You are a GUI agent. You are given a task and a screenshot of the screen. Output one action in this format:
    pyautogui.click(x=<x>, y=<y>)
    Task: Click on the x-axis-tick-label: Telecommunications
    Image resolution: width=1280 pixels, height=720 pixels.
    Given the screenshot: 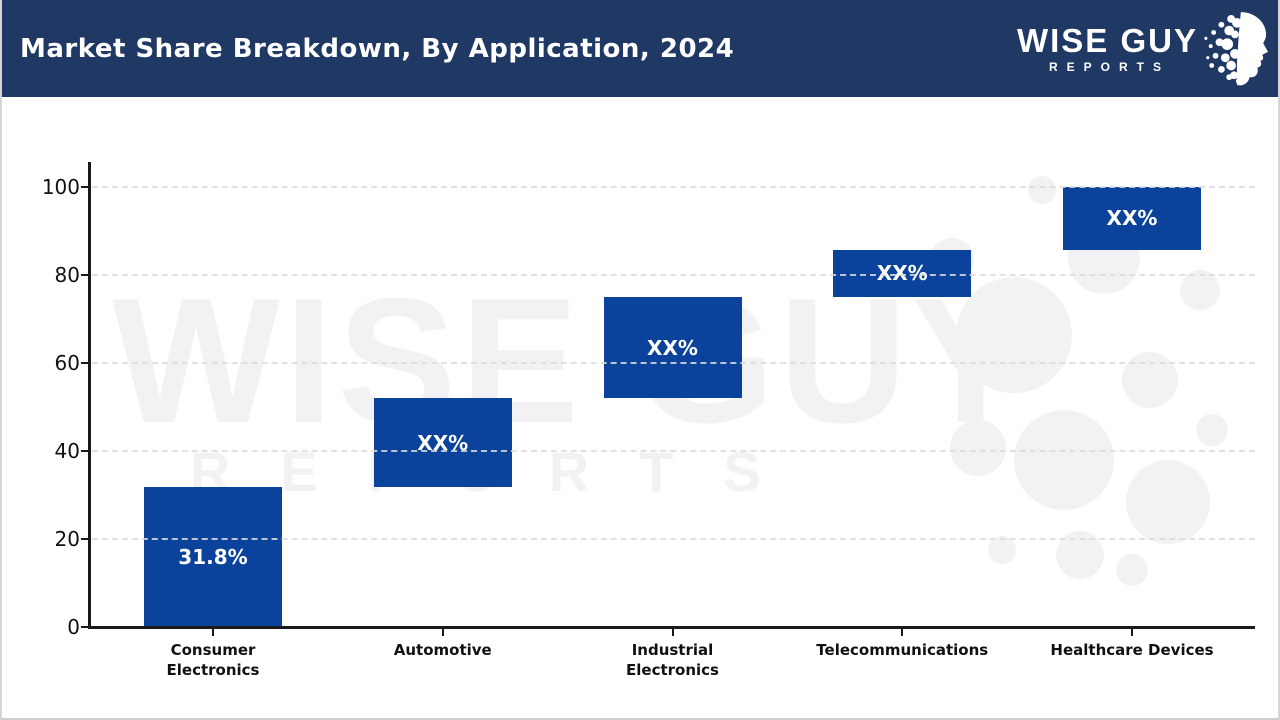 What is the action you would take?
    pyautogui.click(x=902, y=650)
    